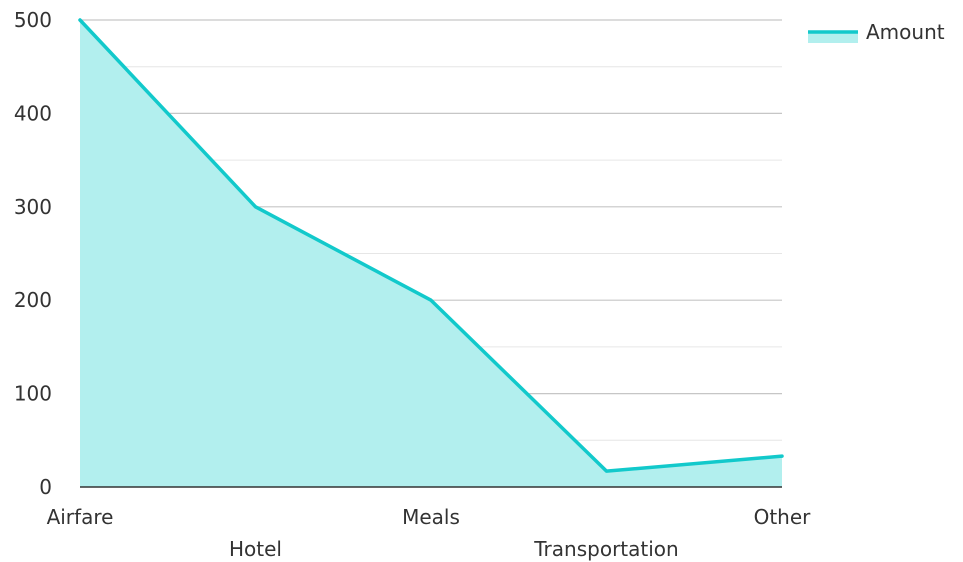 This screenshot has height=562, width=963. Describe the element at coordinates (255, 549) in the screenshot. I see `x-tick-label: Hotel` at that location.